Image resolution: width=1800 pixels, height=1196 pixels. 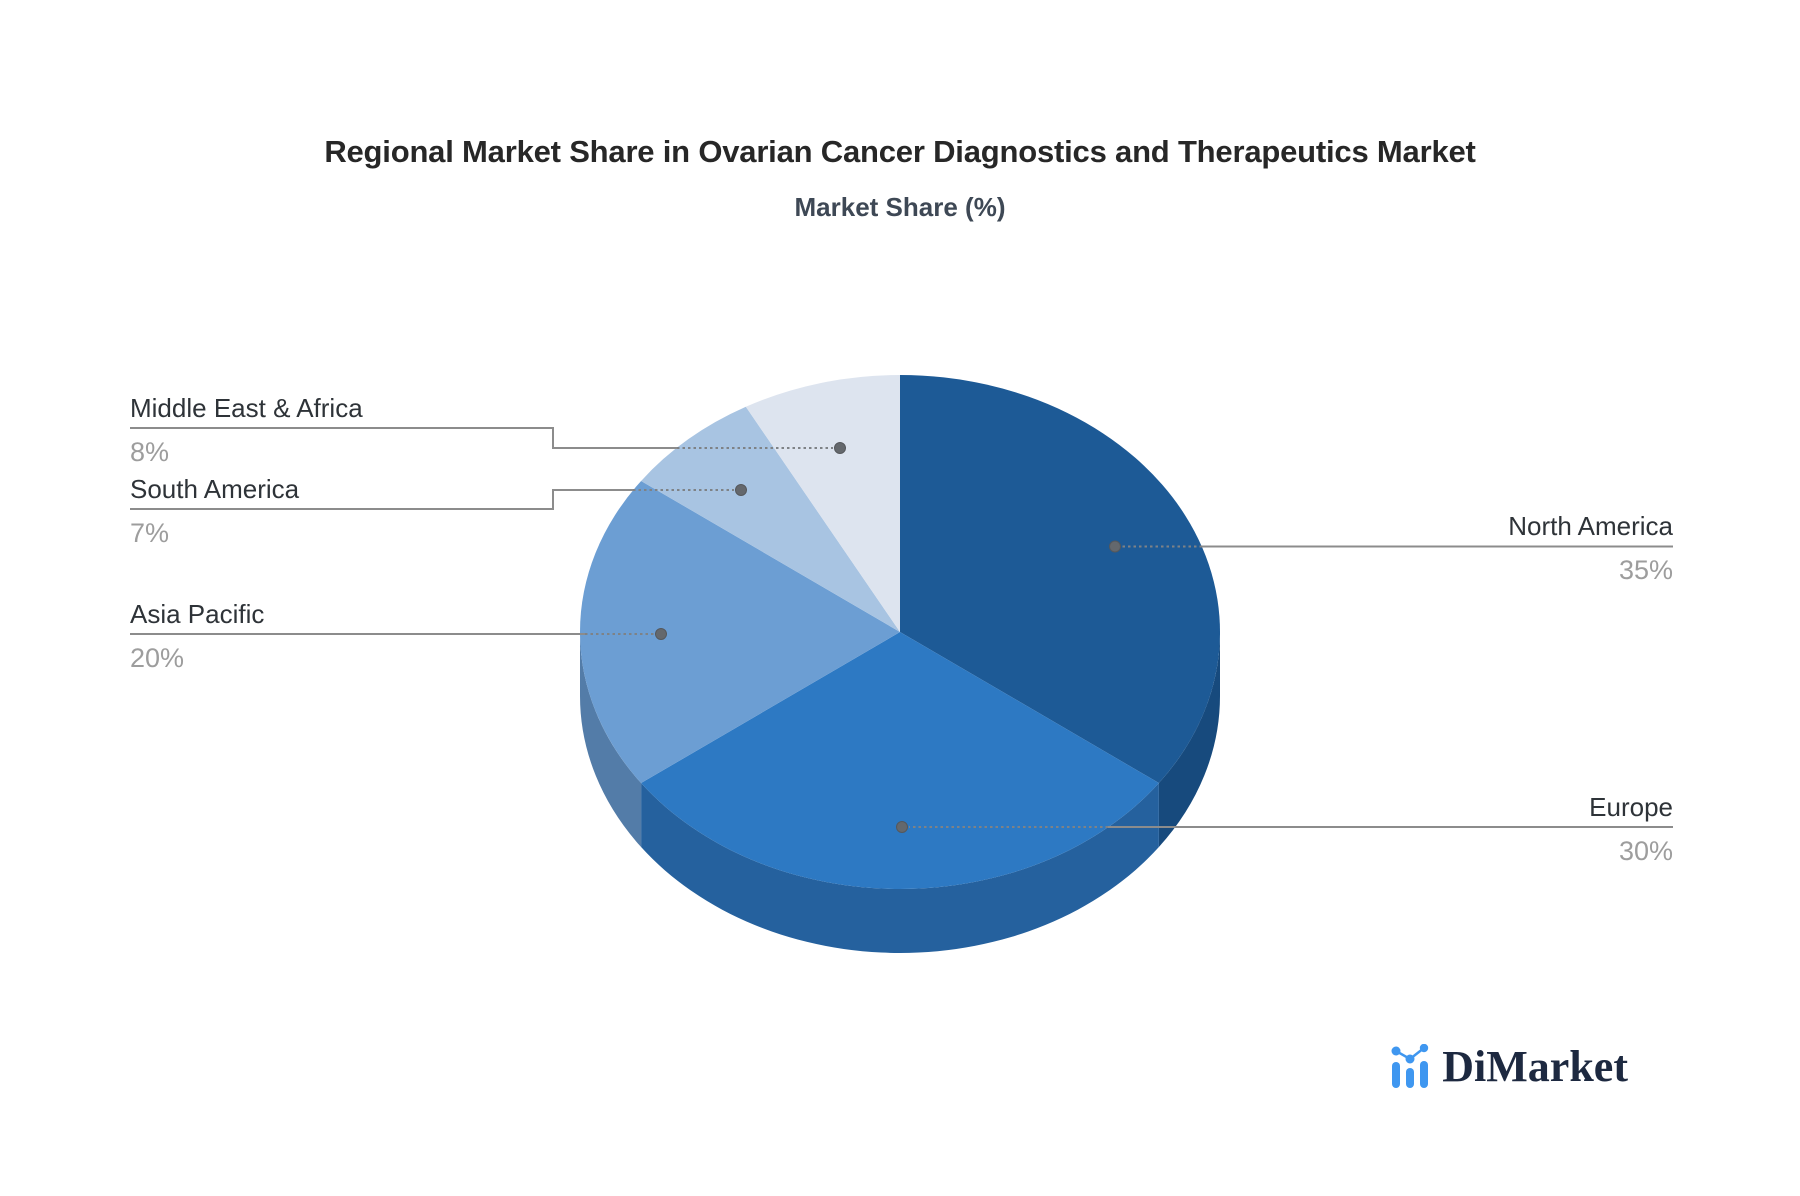 I want to click on callout-dot-middle-east-africa, so click(x=840, y=448).